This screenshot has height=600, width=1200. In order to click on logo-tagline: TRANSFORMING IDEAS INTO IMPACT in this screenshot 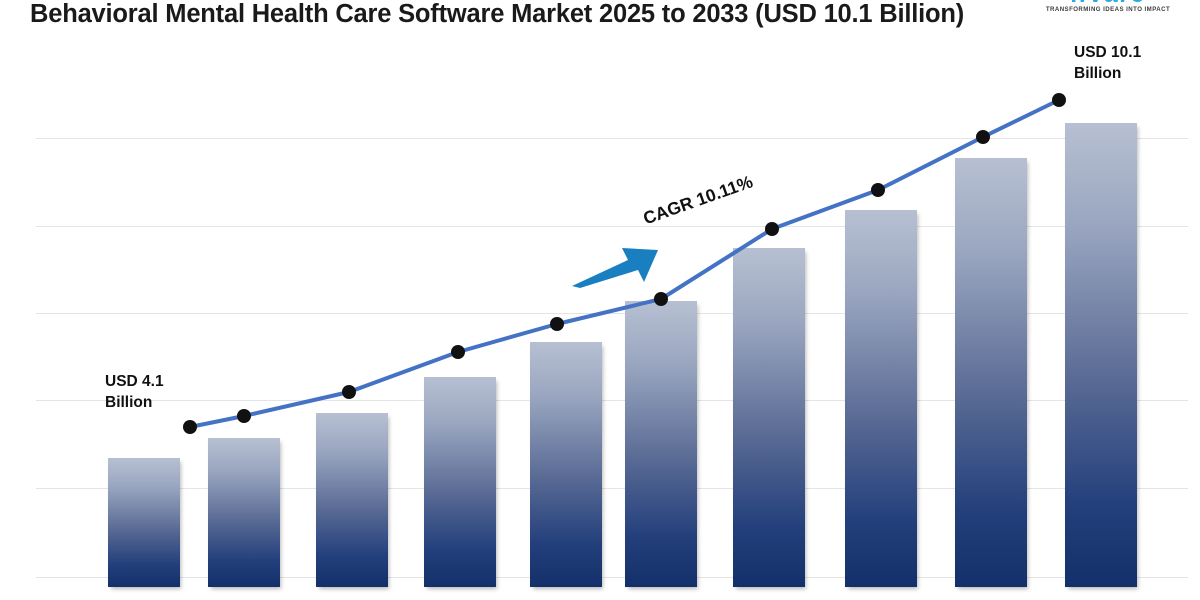, I will do `click(1108, 9)`.